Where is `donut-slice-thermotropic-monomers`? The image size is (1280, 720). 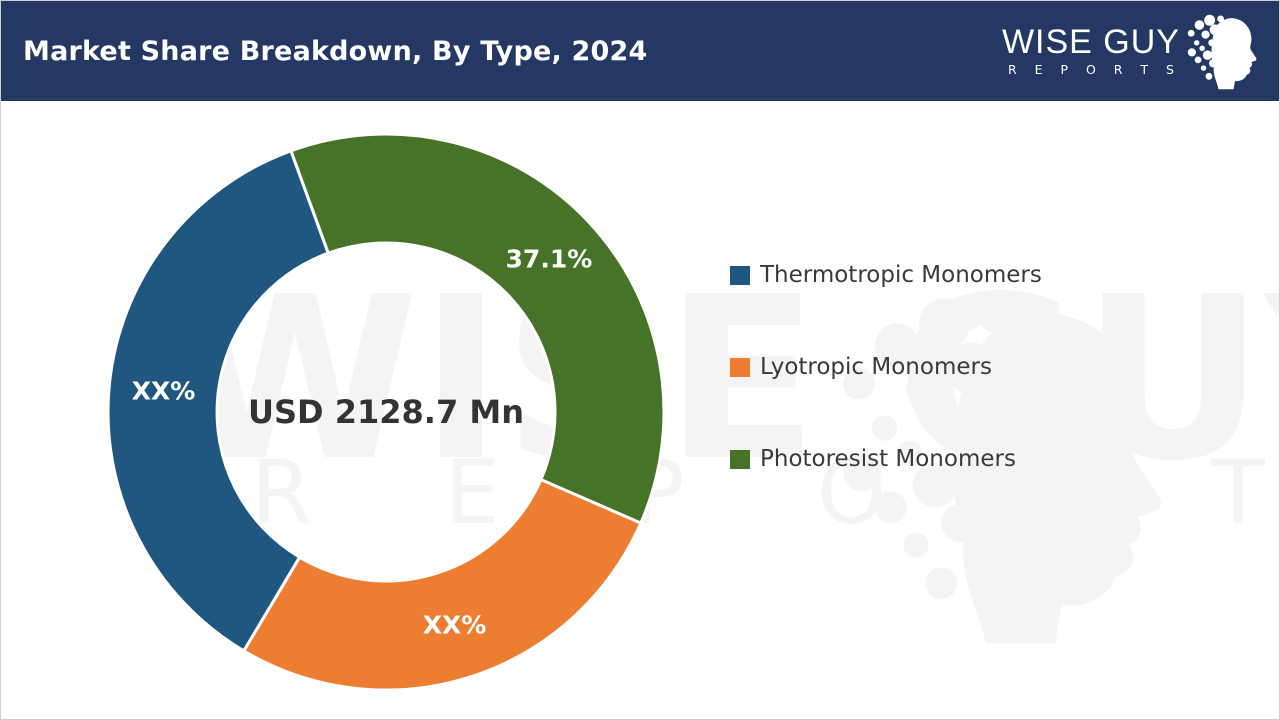
donut-slice-thermotropic-monomers is located at coordinates (218, 401).